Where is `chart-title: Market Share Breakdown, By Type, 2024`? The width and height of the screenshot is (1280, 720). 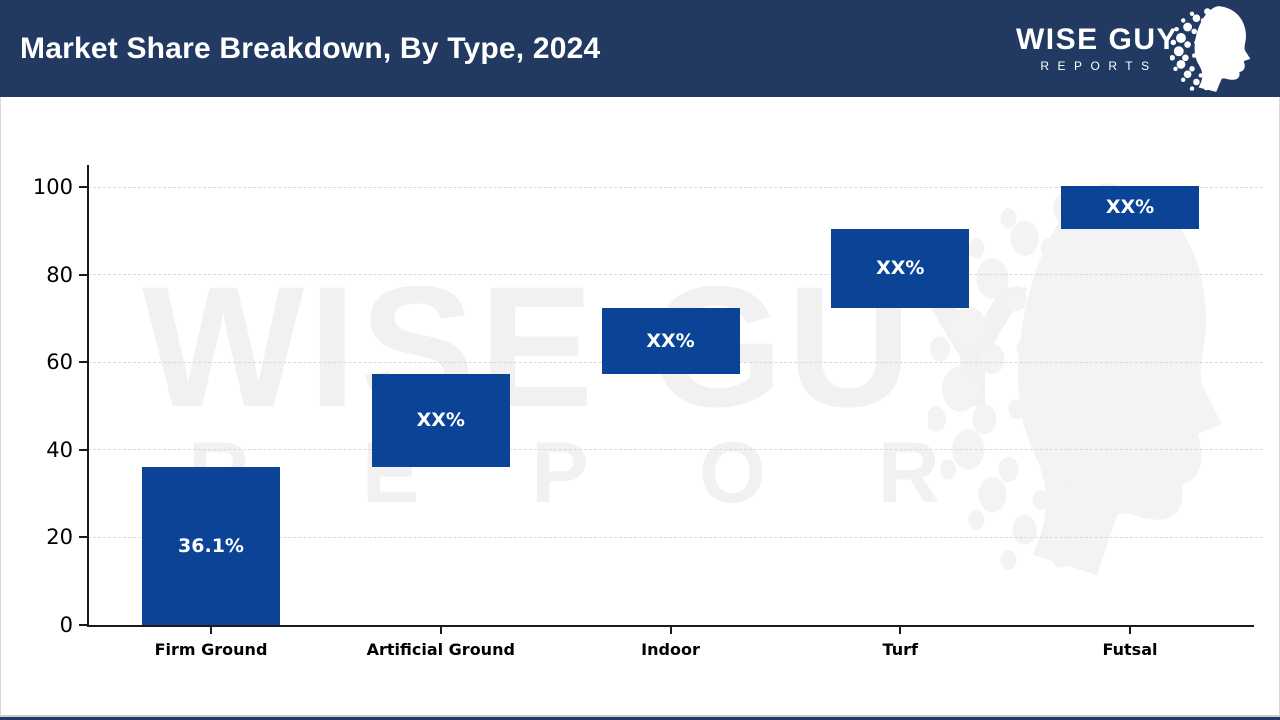 chart-title: Market Share Breakdown, By Type, 2024 is located at coordinates (310, 48).